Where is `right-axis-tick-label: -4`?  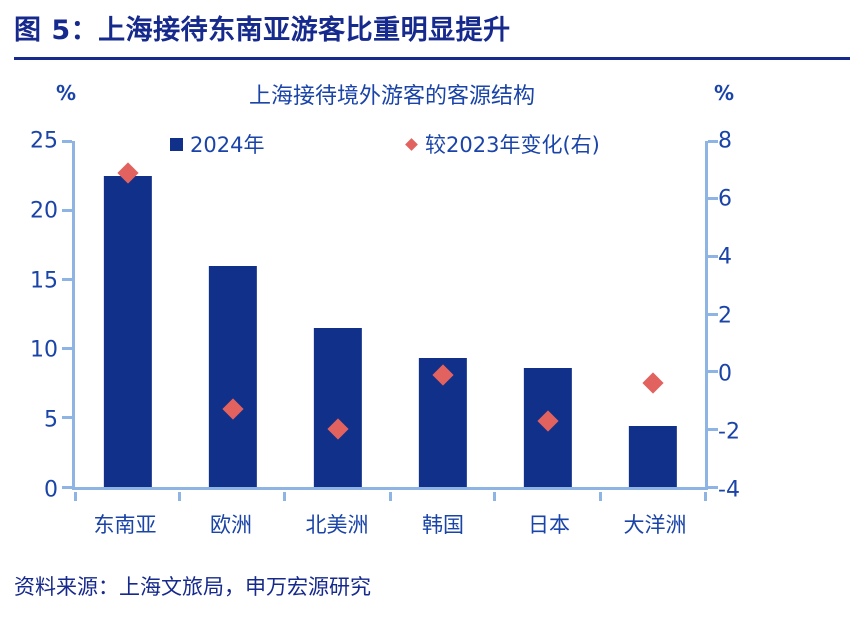 right-axis-tick-label: -4 is located at coordinates (729, 490).